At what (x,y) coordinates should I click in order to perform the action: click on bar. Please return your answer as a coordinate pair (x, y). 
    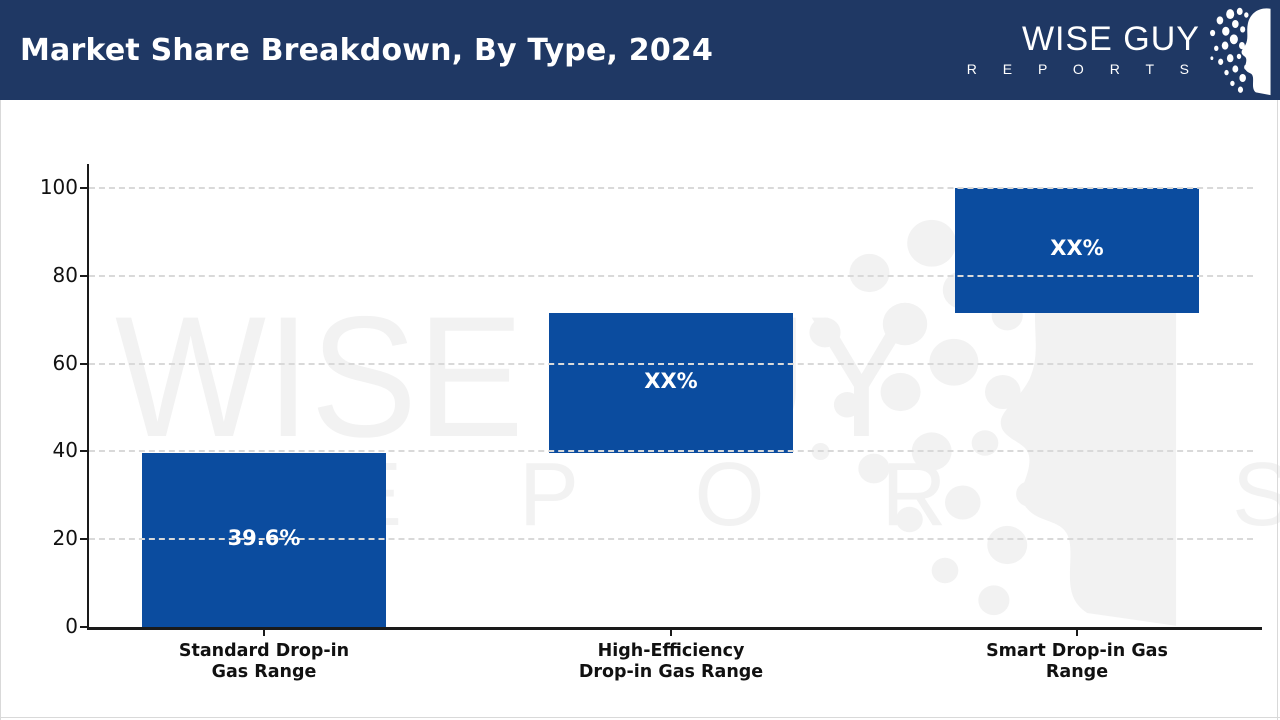
    Looking at the image, I should click on (671, 383).